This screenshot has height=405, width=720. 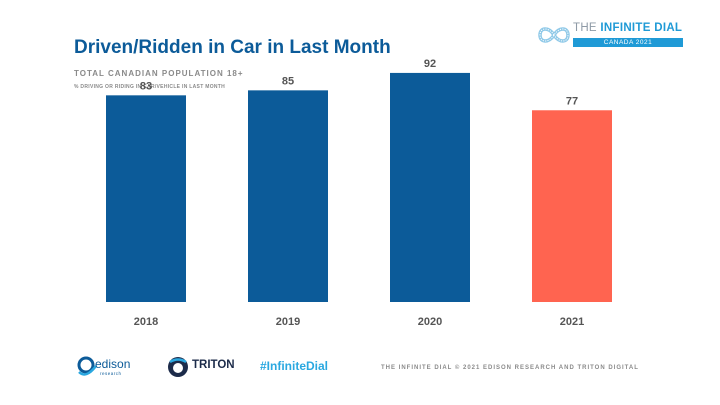 I want to click on category-label-2021: 2021, so click(x=572, y=322).